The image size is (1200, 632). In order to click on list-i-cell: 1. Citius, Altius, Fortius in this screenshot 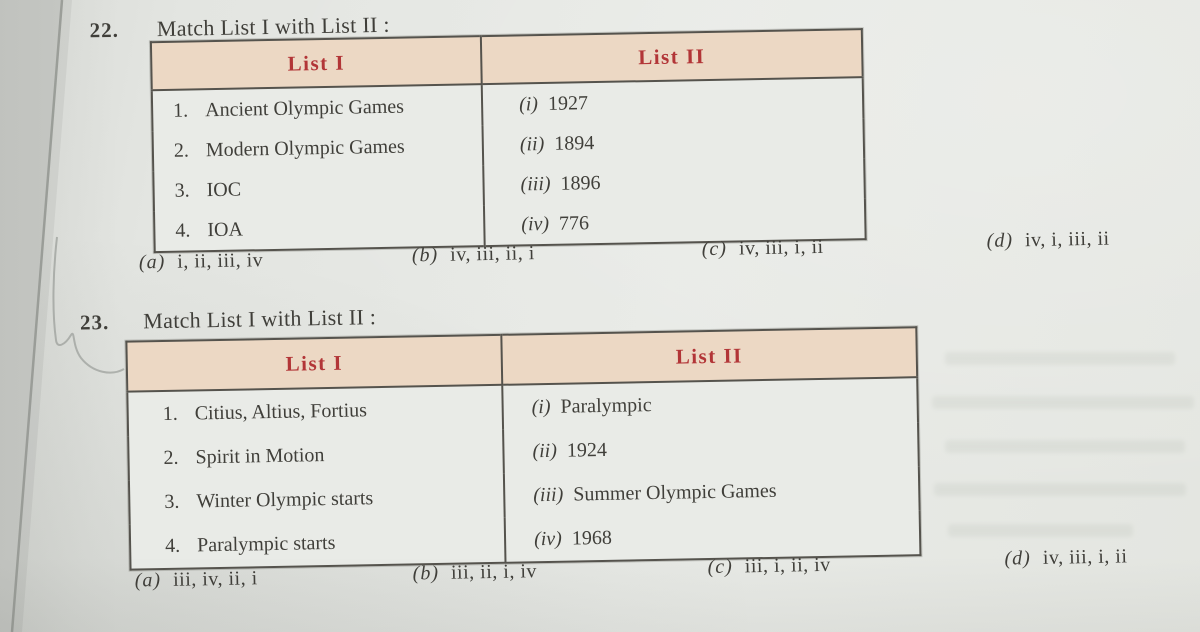, I will do `click(315, 410)`.